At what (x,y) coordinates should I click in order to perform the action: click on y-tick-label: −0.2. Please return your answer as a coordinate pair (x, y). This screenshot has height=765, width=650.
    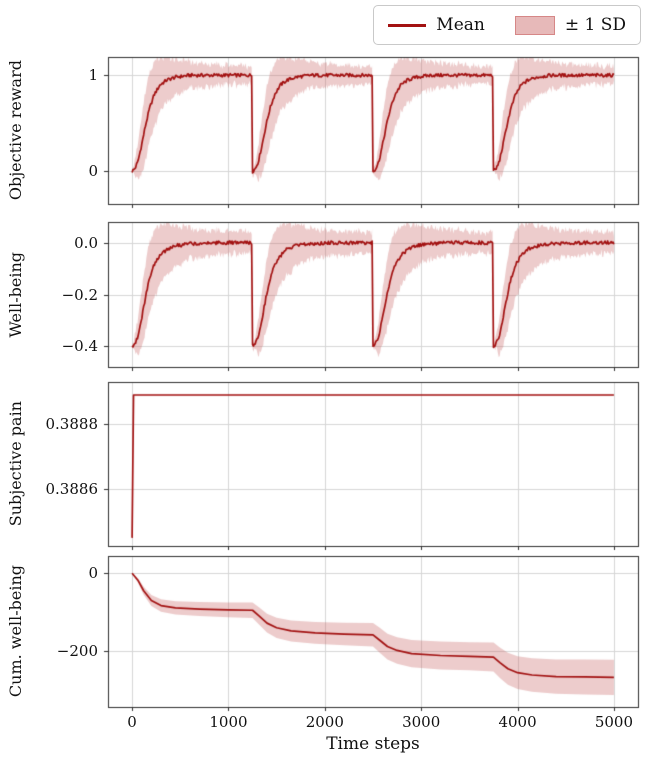
    Looking at the image, I should click on (79, 294).